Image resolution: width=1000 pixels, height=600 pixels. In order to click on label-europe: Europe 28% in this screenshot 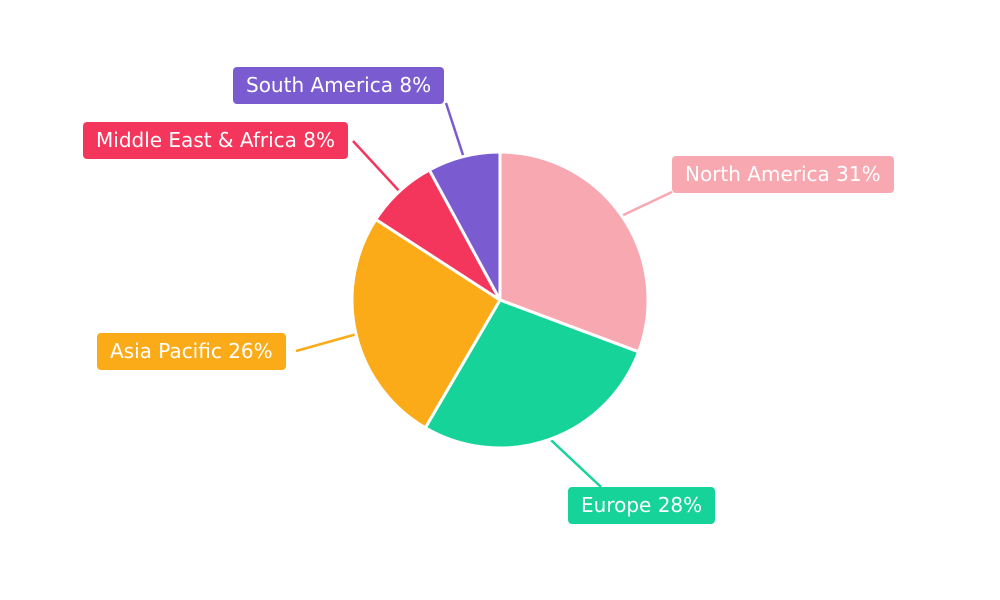, I will do `click(642, 505)`.